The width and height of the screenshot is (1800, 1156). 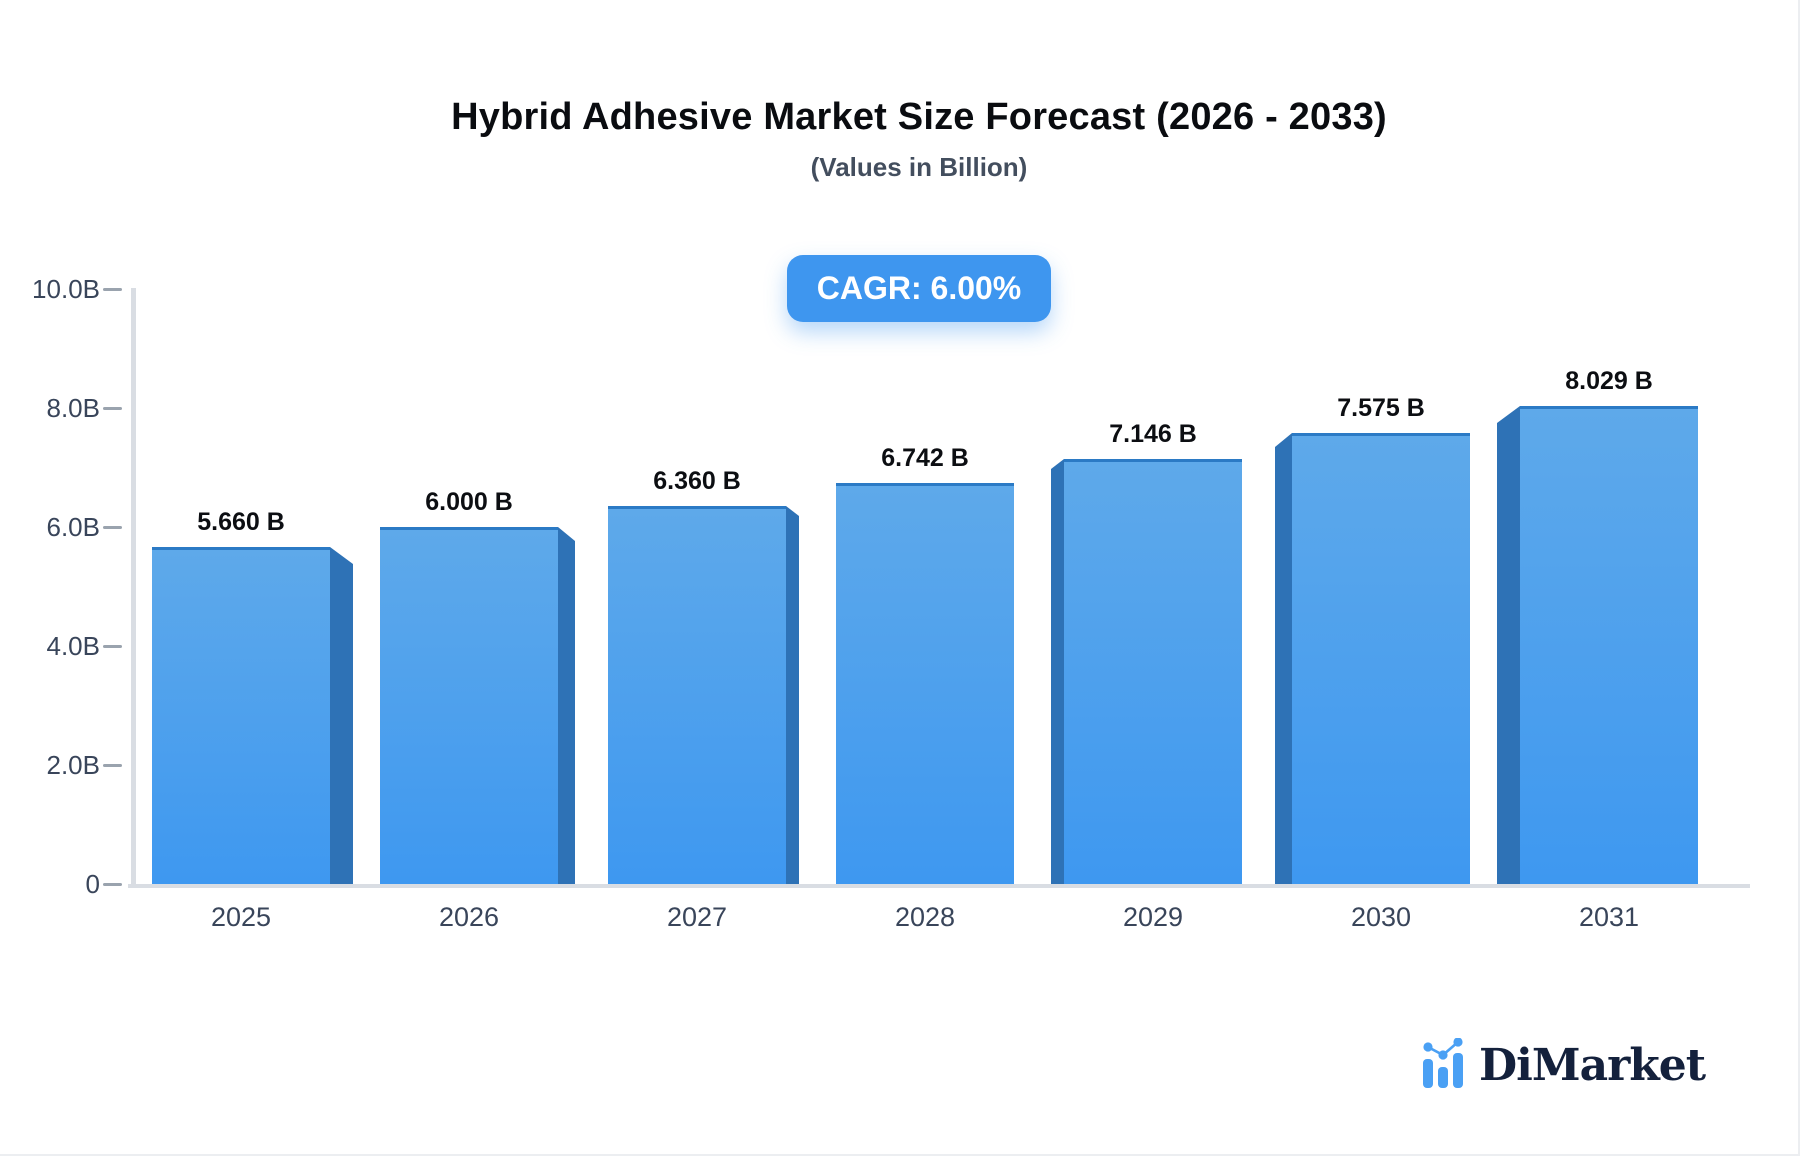 What do you see at coordinates (73, 408) in the screenshot?
I see `y-axis-tick-label: 8.0B` at bounding box center [73, 408].